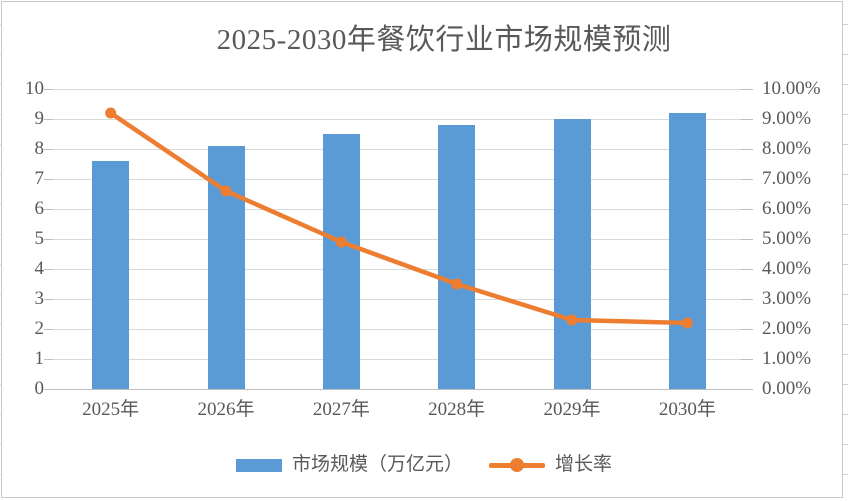  What do you see at coordinates (572, 409) in the screenshot?
I see `x-axis-label: 2029年` at bounding box center [572, 409].